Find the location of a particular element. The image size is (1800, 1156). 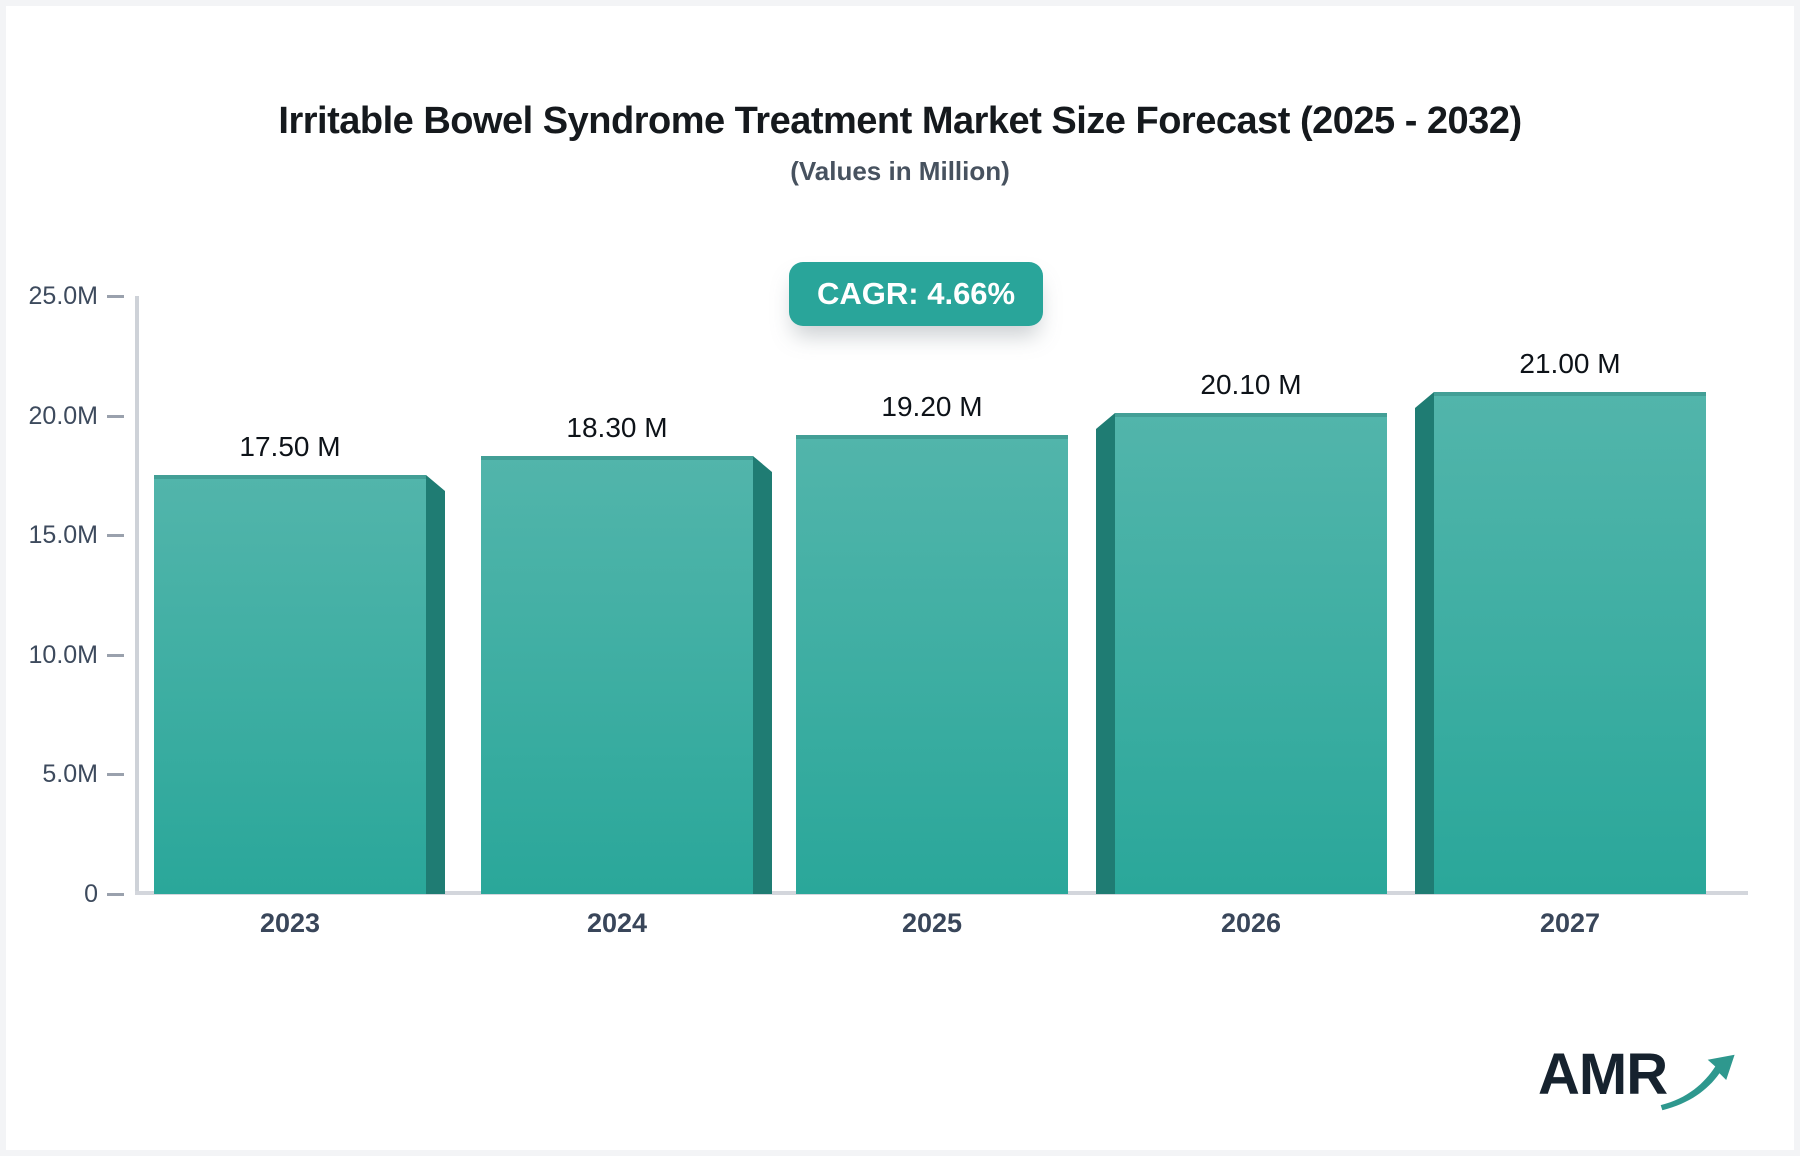

cagr-badge-label: CAGR: 4.66% is located at coordinates (916, 293).